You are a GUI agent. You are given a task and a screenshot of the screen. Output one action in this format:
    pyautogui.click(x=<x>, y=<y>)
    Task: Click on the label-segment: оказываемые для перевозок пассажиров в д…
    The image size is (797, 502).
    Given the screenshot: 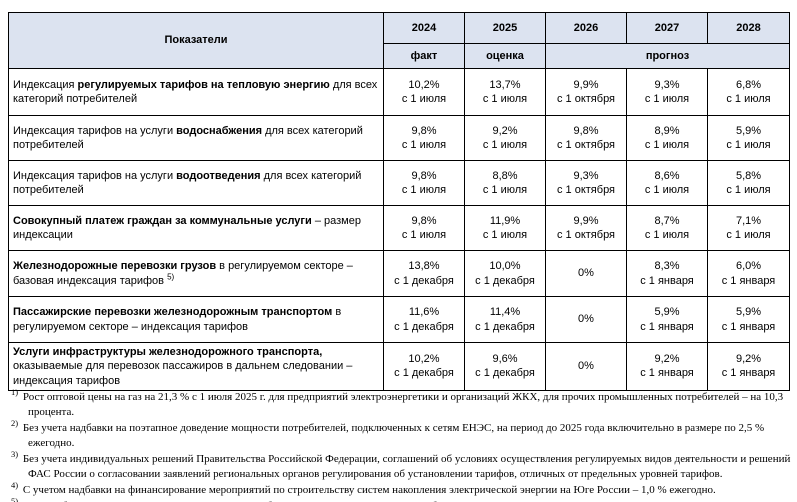 What is the action you would take?
    pyautogui.click(x=183, y=373)
    